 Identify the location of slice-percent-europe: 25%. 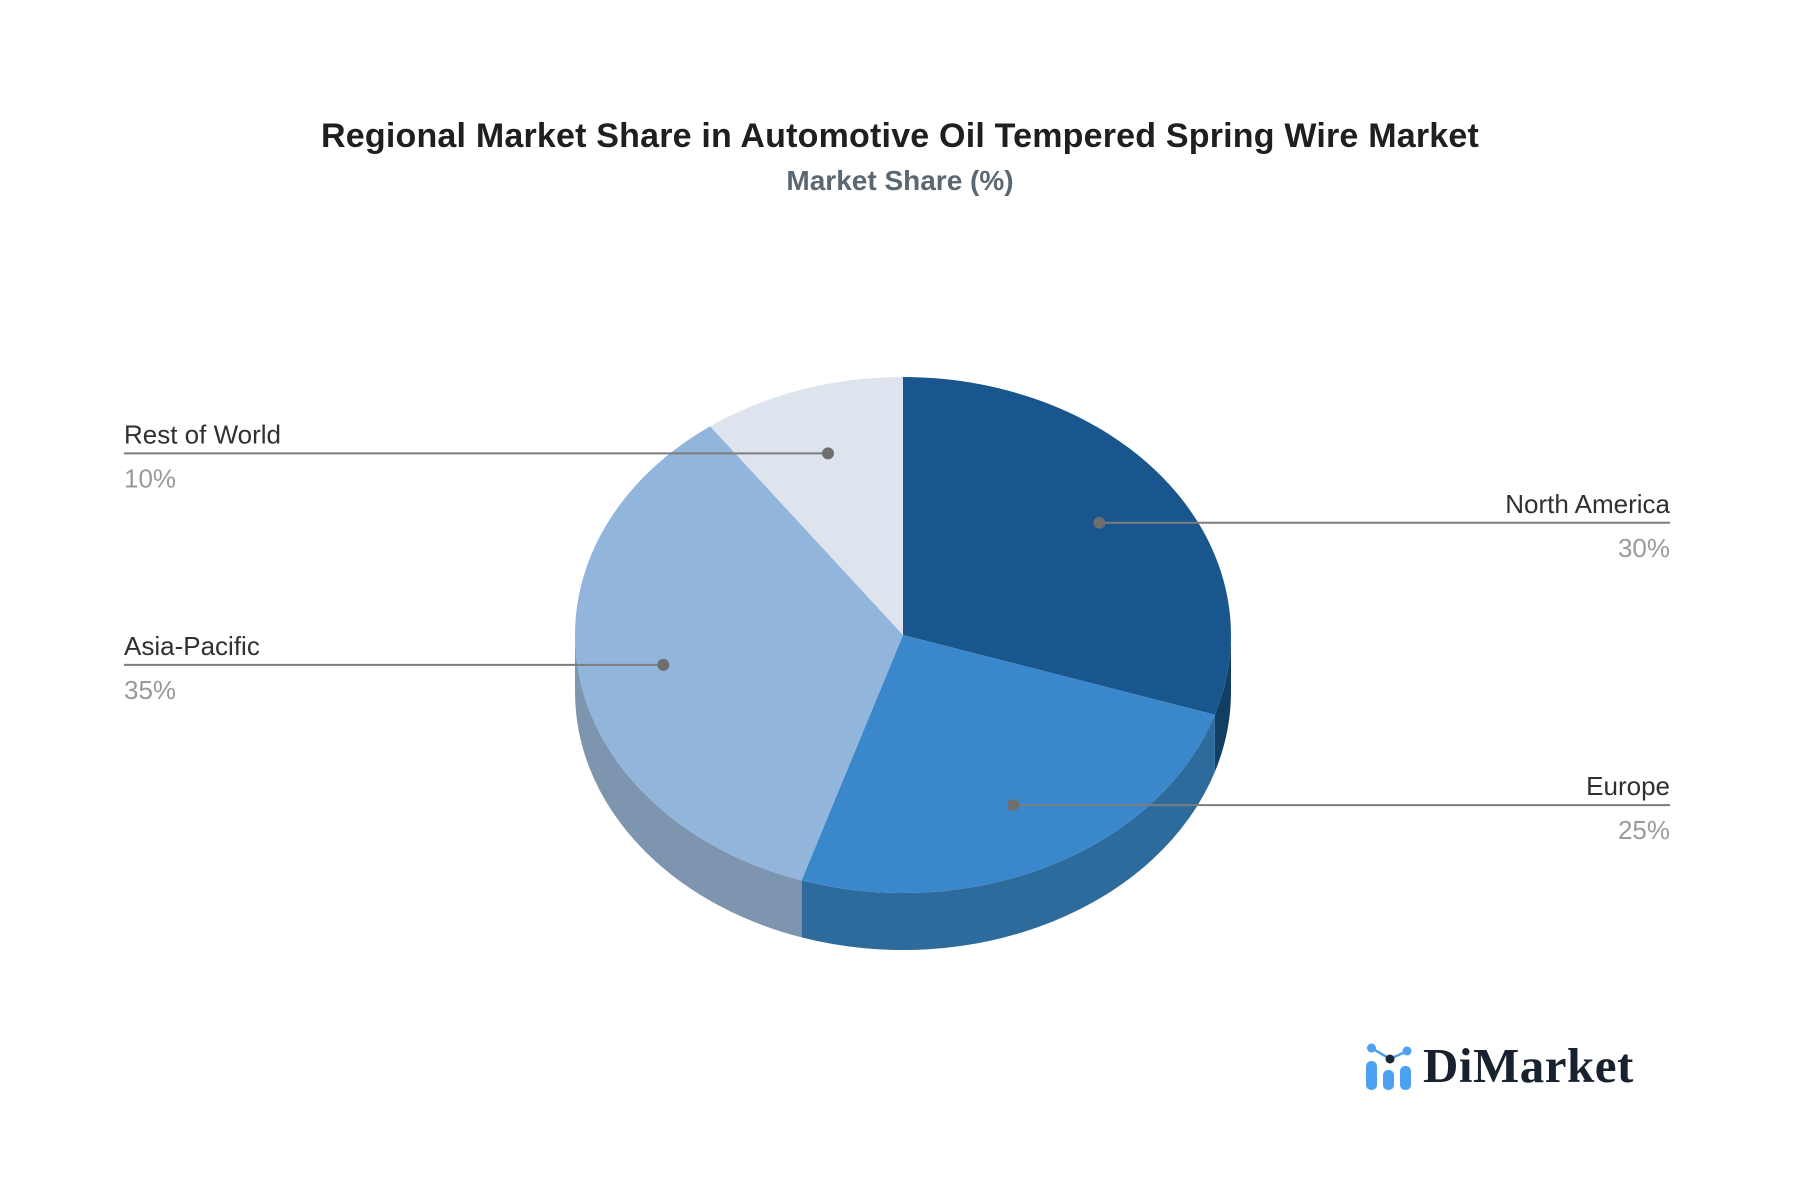
(1644, 830).